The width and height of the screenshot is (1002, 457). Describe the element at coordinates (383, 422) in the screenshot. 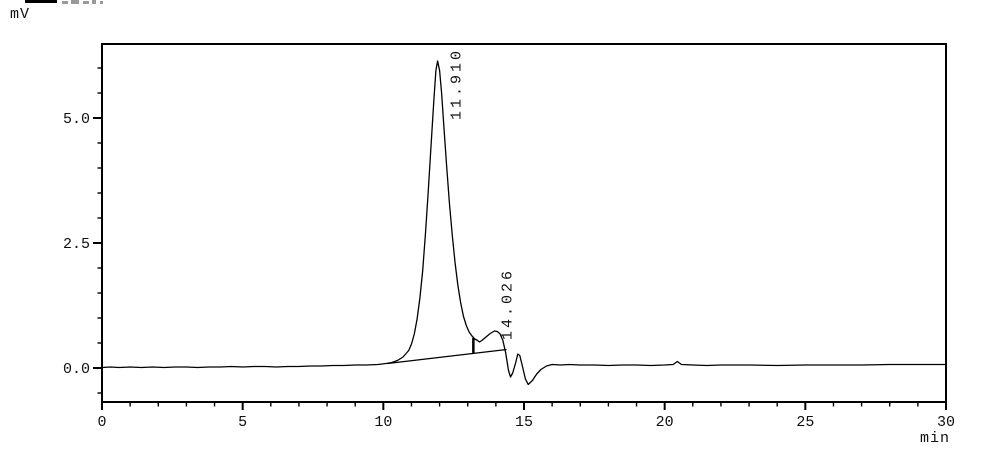

I see `x-tick-label: 10` at that location.